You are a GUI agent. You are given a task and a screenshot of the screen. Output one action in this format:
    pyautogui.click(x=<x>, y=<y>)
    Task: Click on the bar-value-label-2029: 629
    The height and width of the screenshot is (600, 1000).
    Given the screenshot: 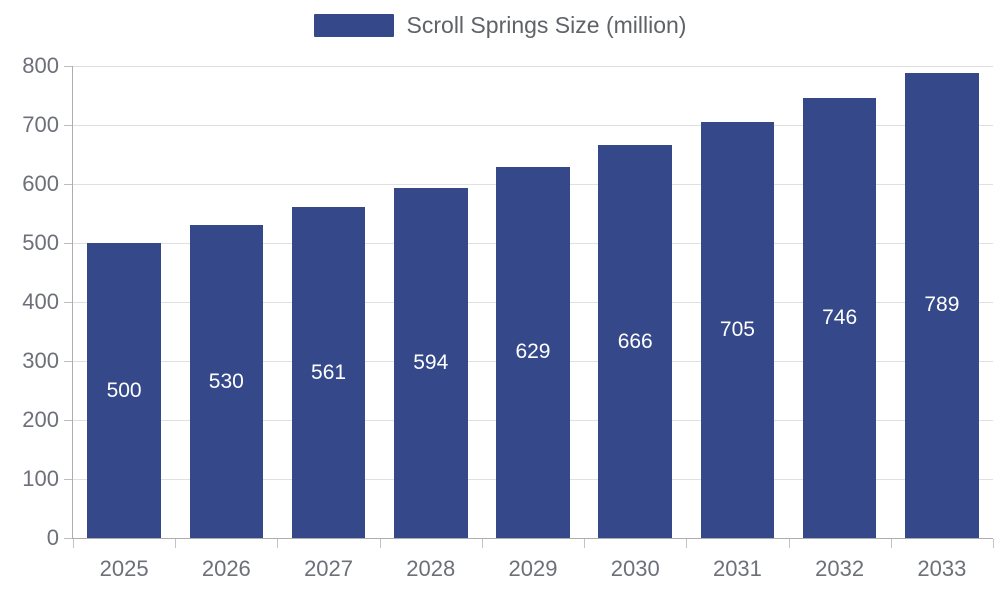 What is the action you would take?
    pyautogui.click(x=533, y=352)
    